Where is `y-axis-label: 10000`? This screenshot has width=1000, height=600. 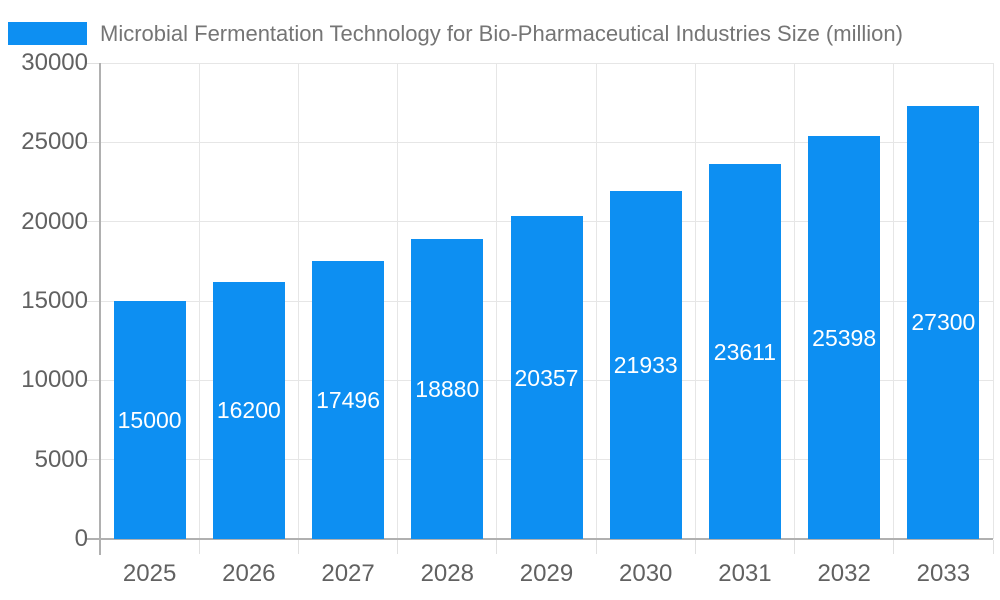
y-axis-label: 10000 is located at coordinates (54, 380).